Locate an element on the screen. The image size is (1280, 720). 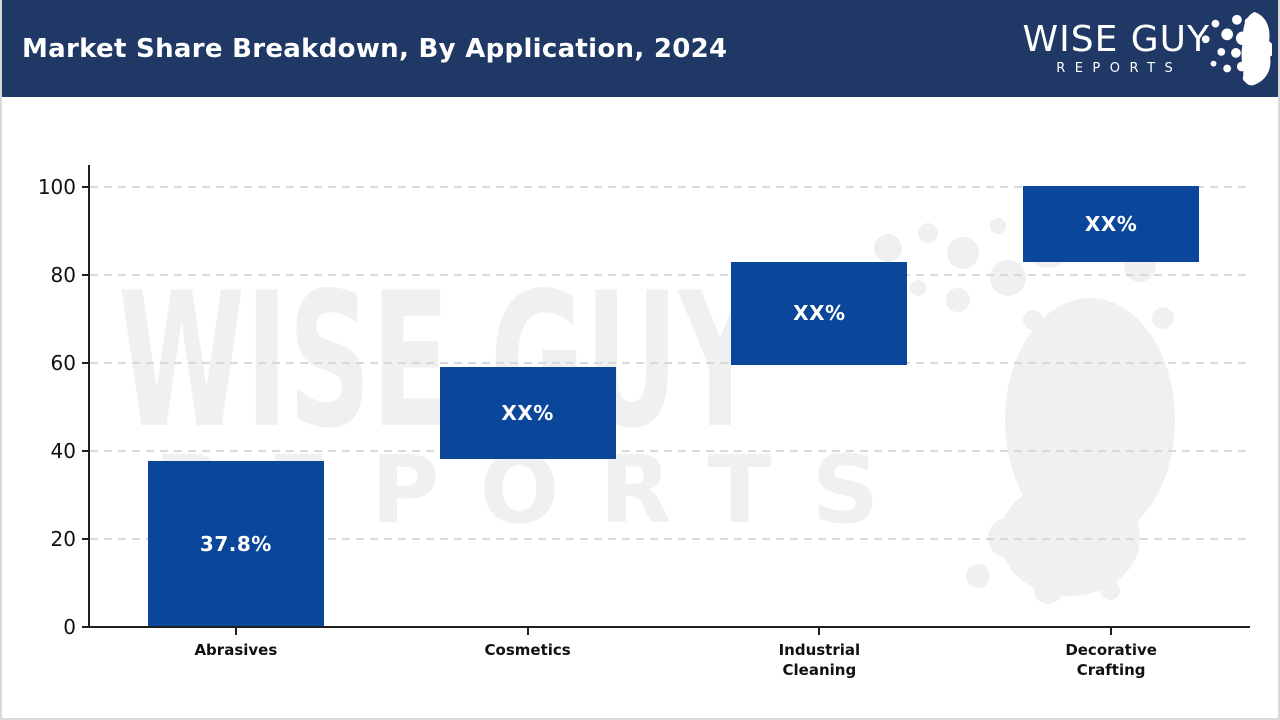
bar-cosmetics: XX% is located at coordinates (527, 413).